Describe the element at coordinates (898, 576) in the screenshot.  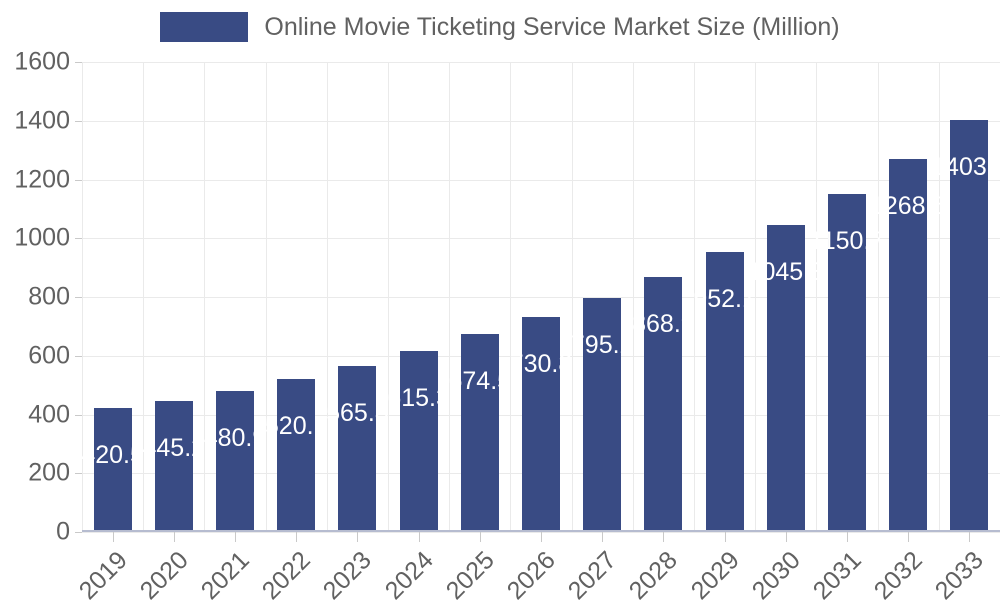
I see `x-axis-tick-label: 2032` at that location.